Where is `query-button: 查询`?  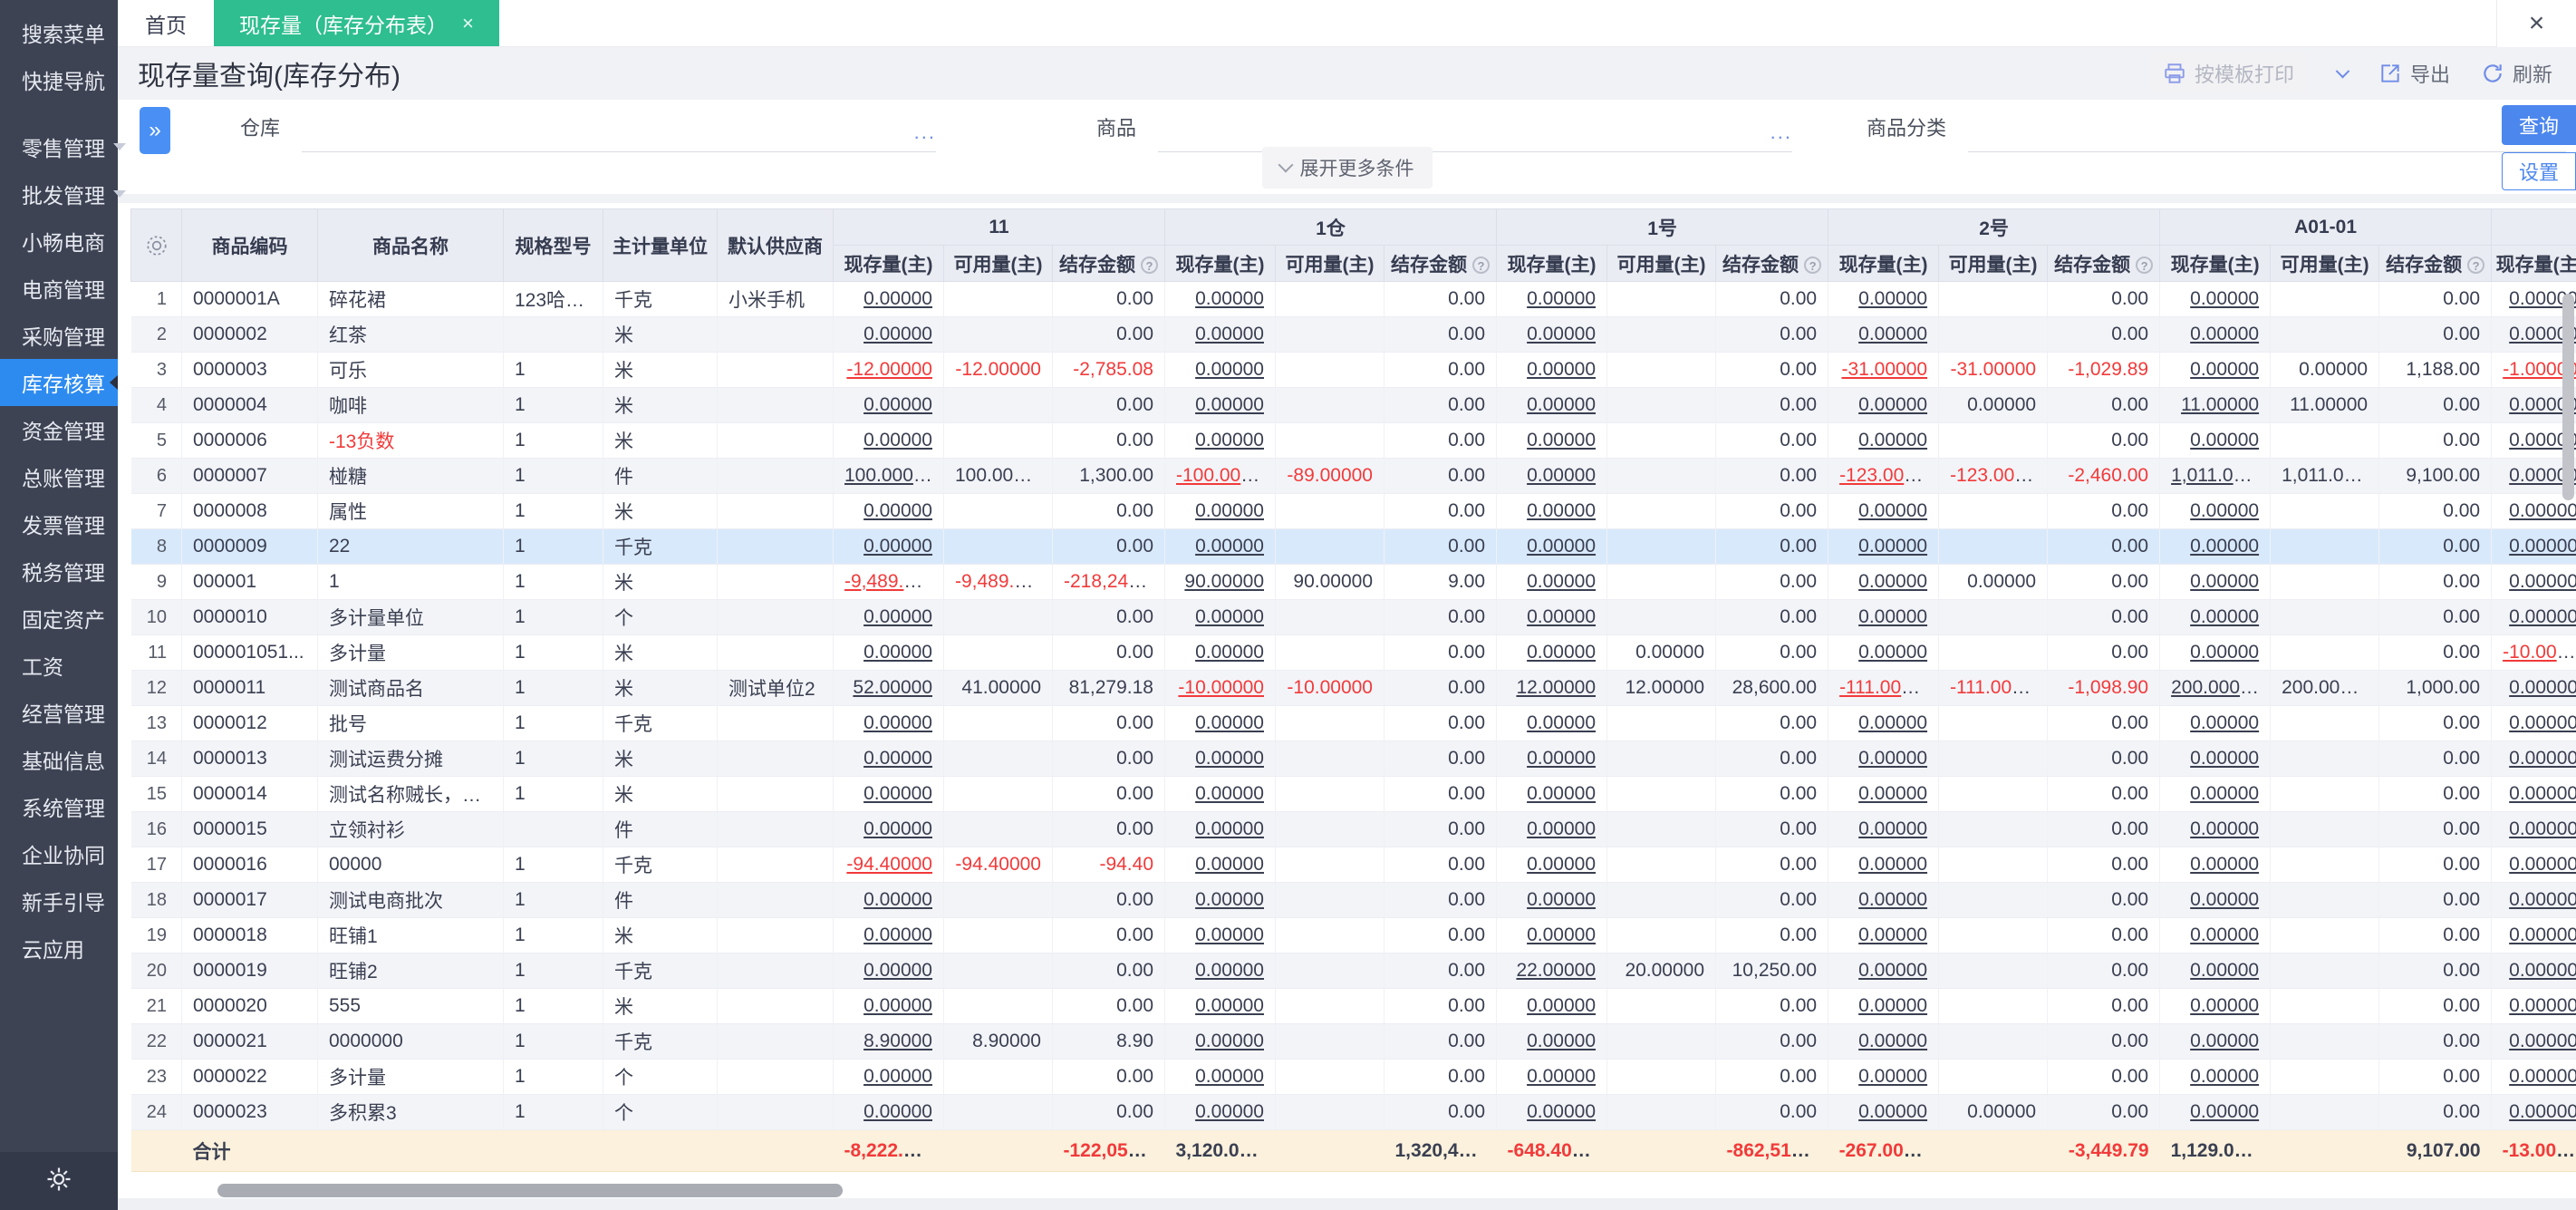
query-button: 查询 is located at coordinates (2539, 125).